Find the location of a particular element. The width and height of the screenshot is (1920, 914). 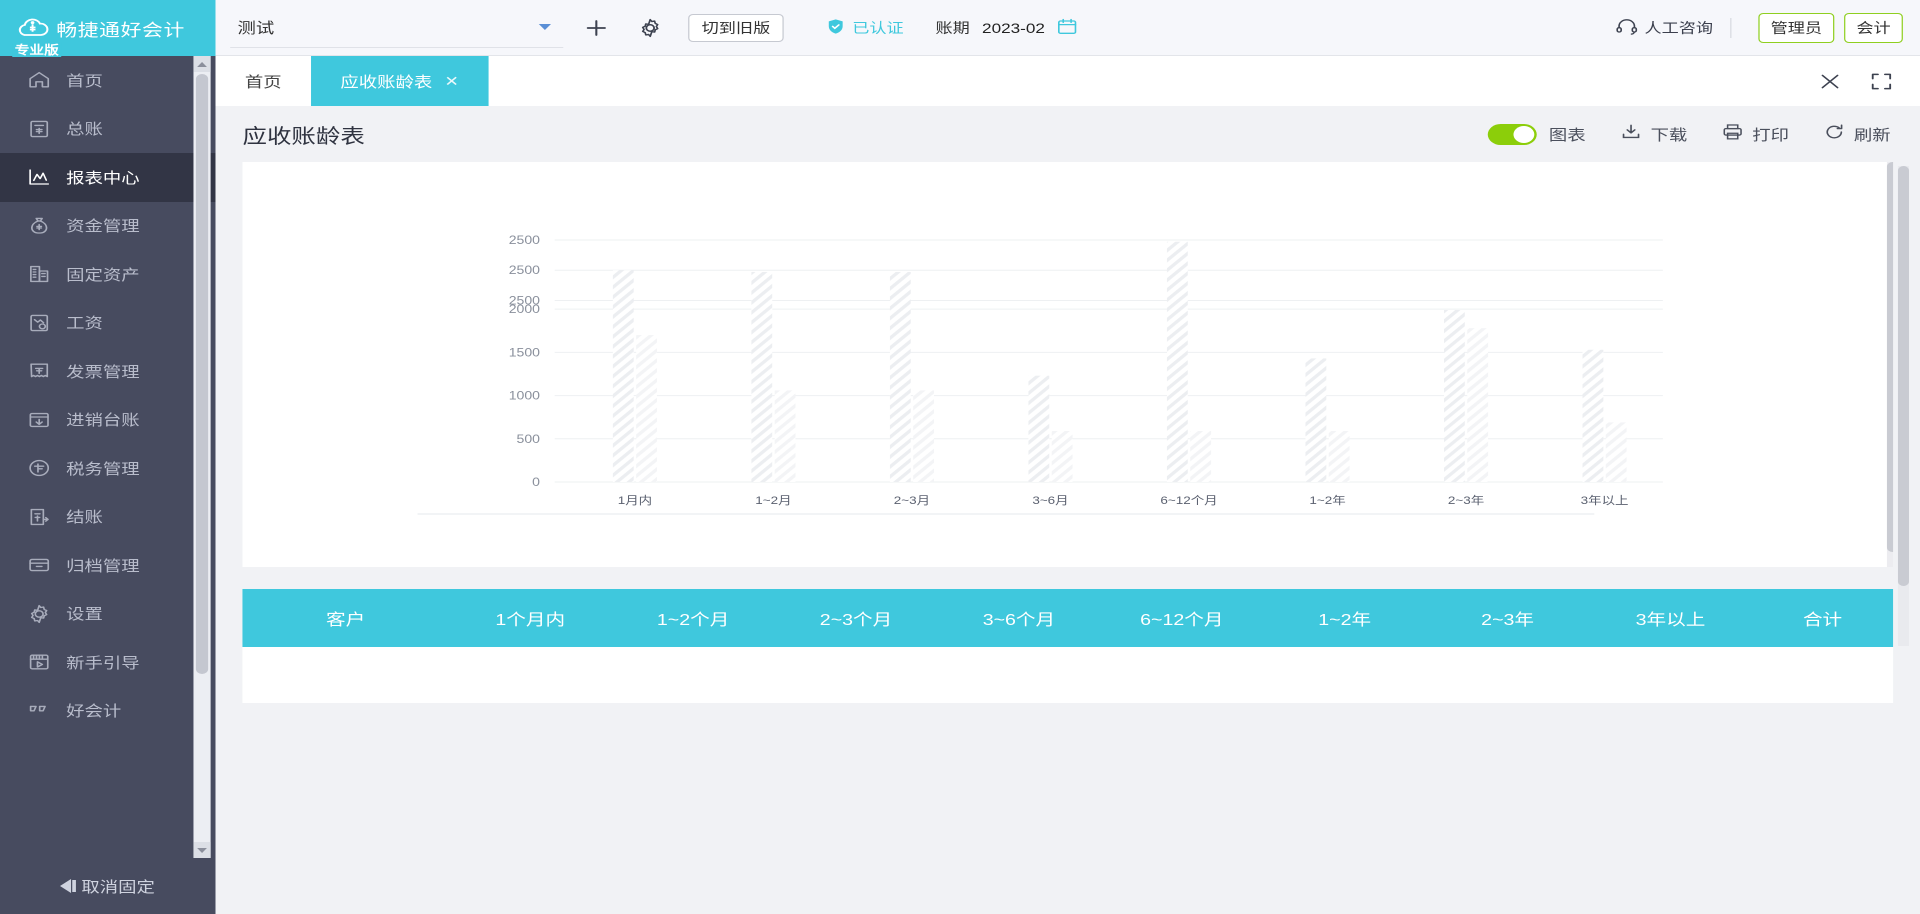

tab-home: 首页 is located at coordinates (264, 81).